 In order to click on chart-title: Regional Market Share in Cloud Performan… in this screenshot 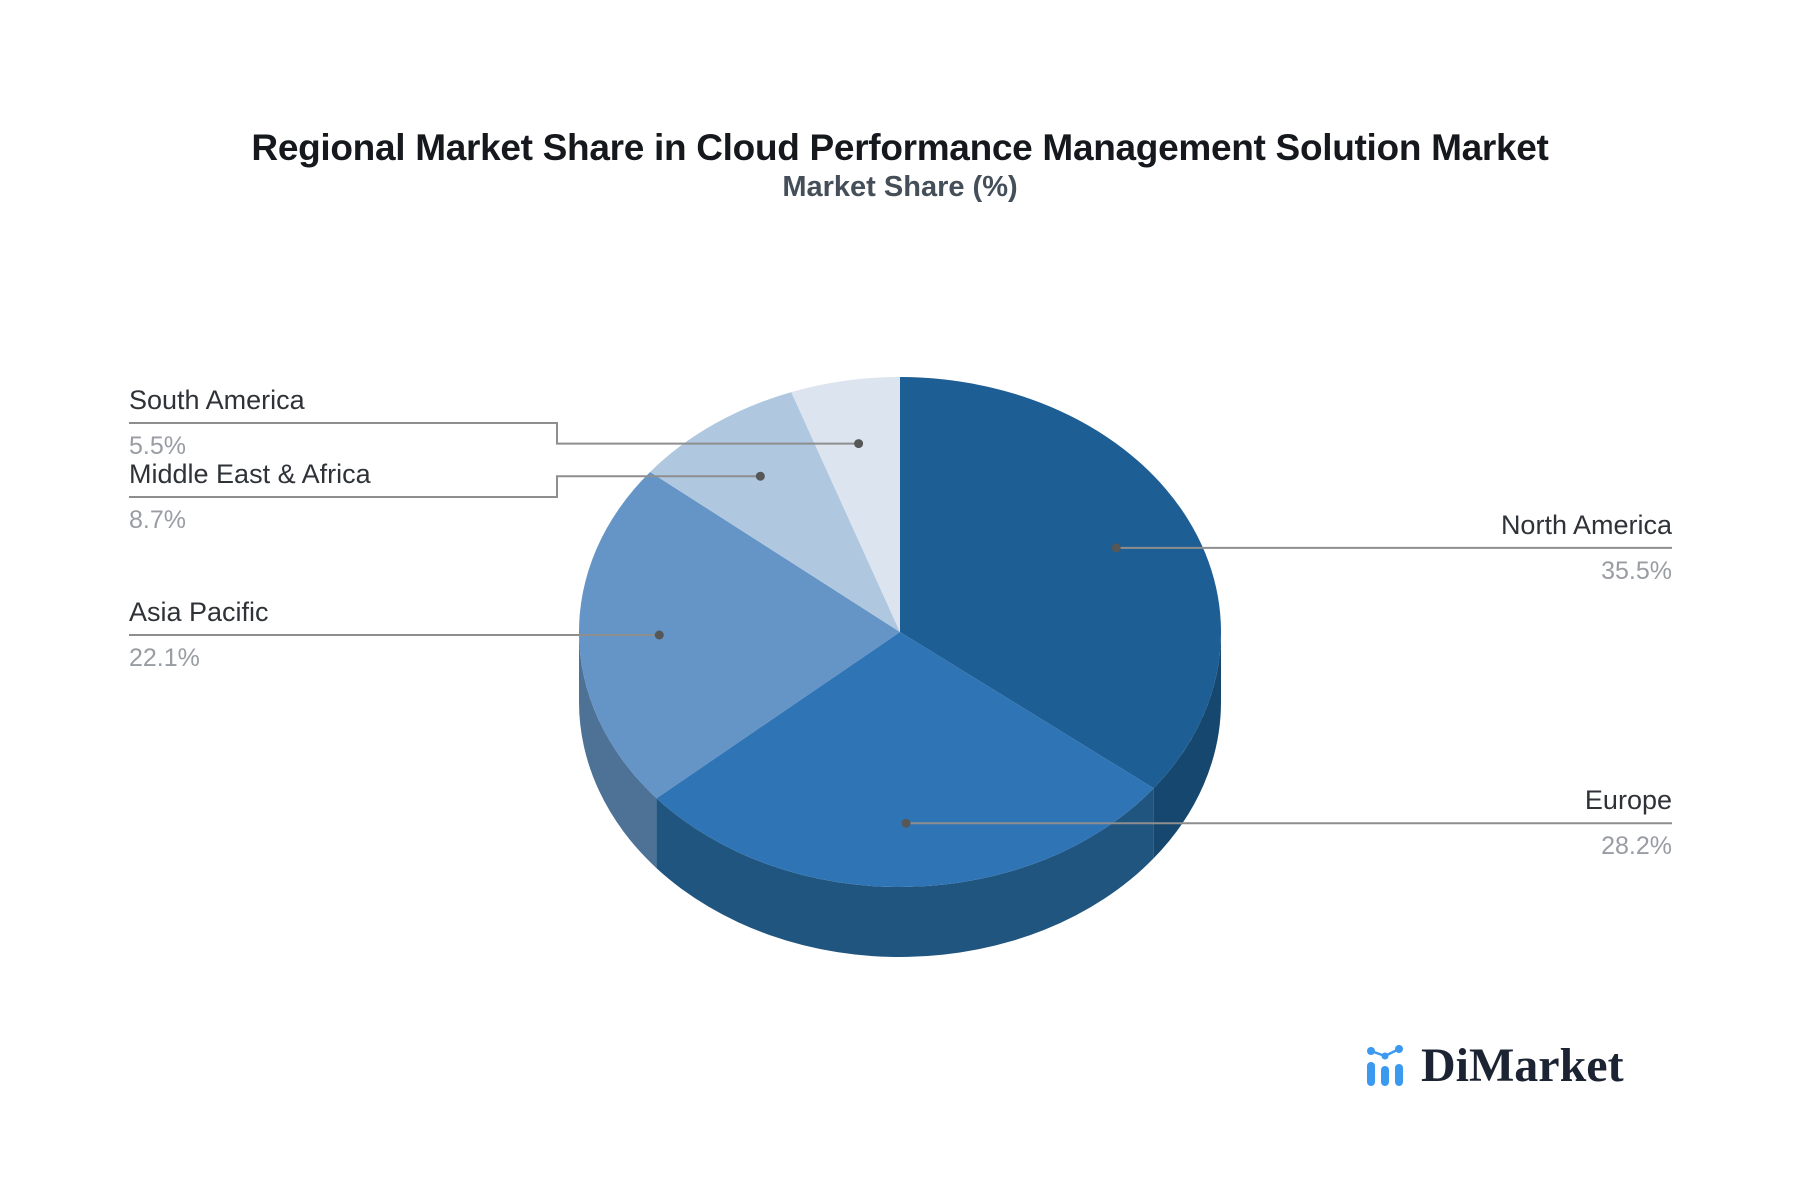, I will do `click(900, 147)`.